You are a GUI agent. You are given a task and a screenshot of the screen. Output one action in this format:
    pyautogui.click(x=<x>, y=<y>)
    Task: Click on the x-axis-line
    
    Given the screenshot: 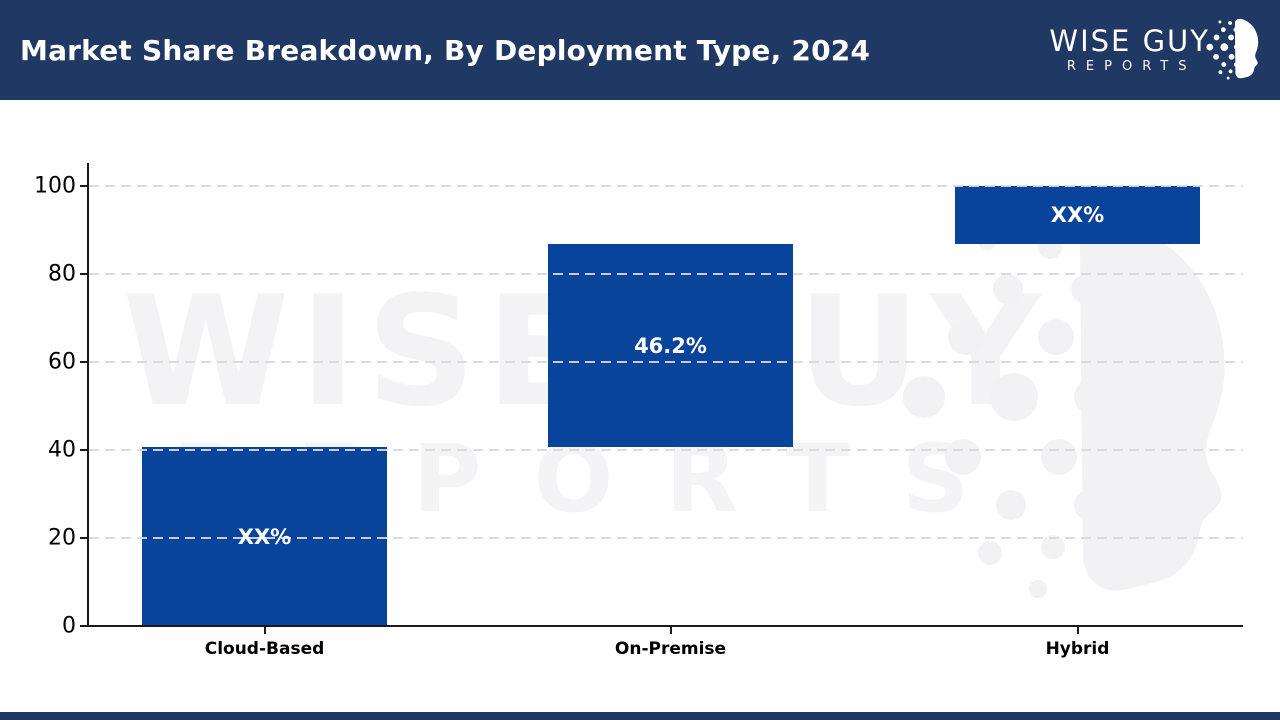 What is the action you would take?
    pyautogui.click(x=665, y=626)
    